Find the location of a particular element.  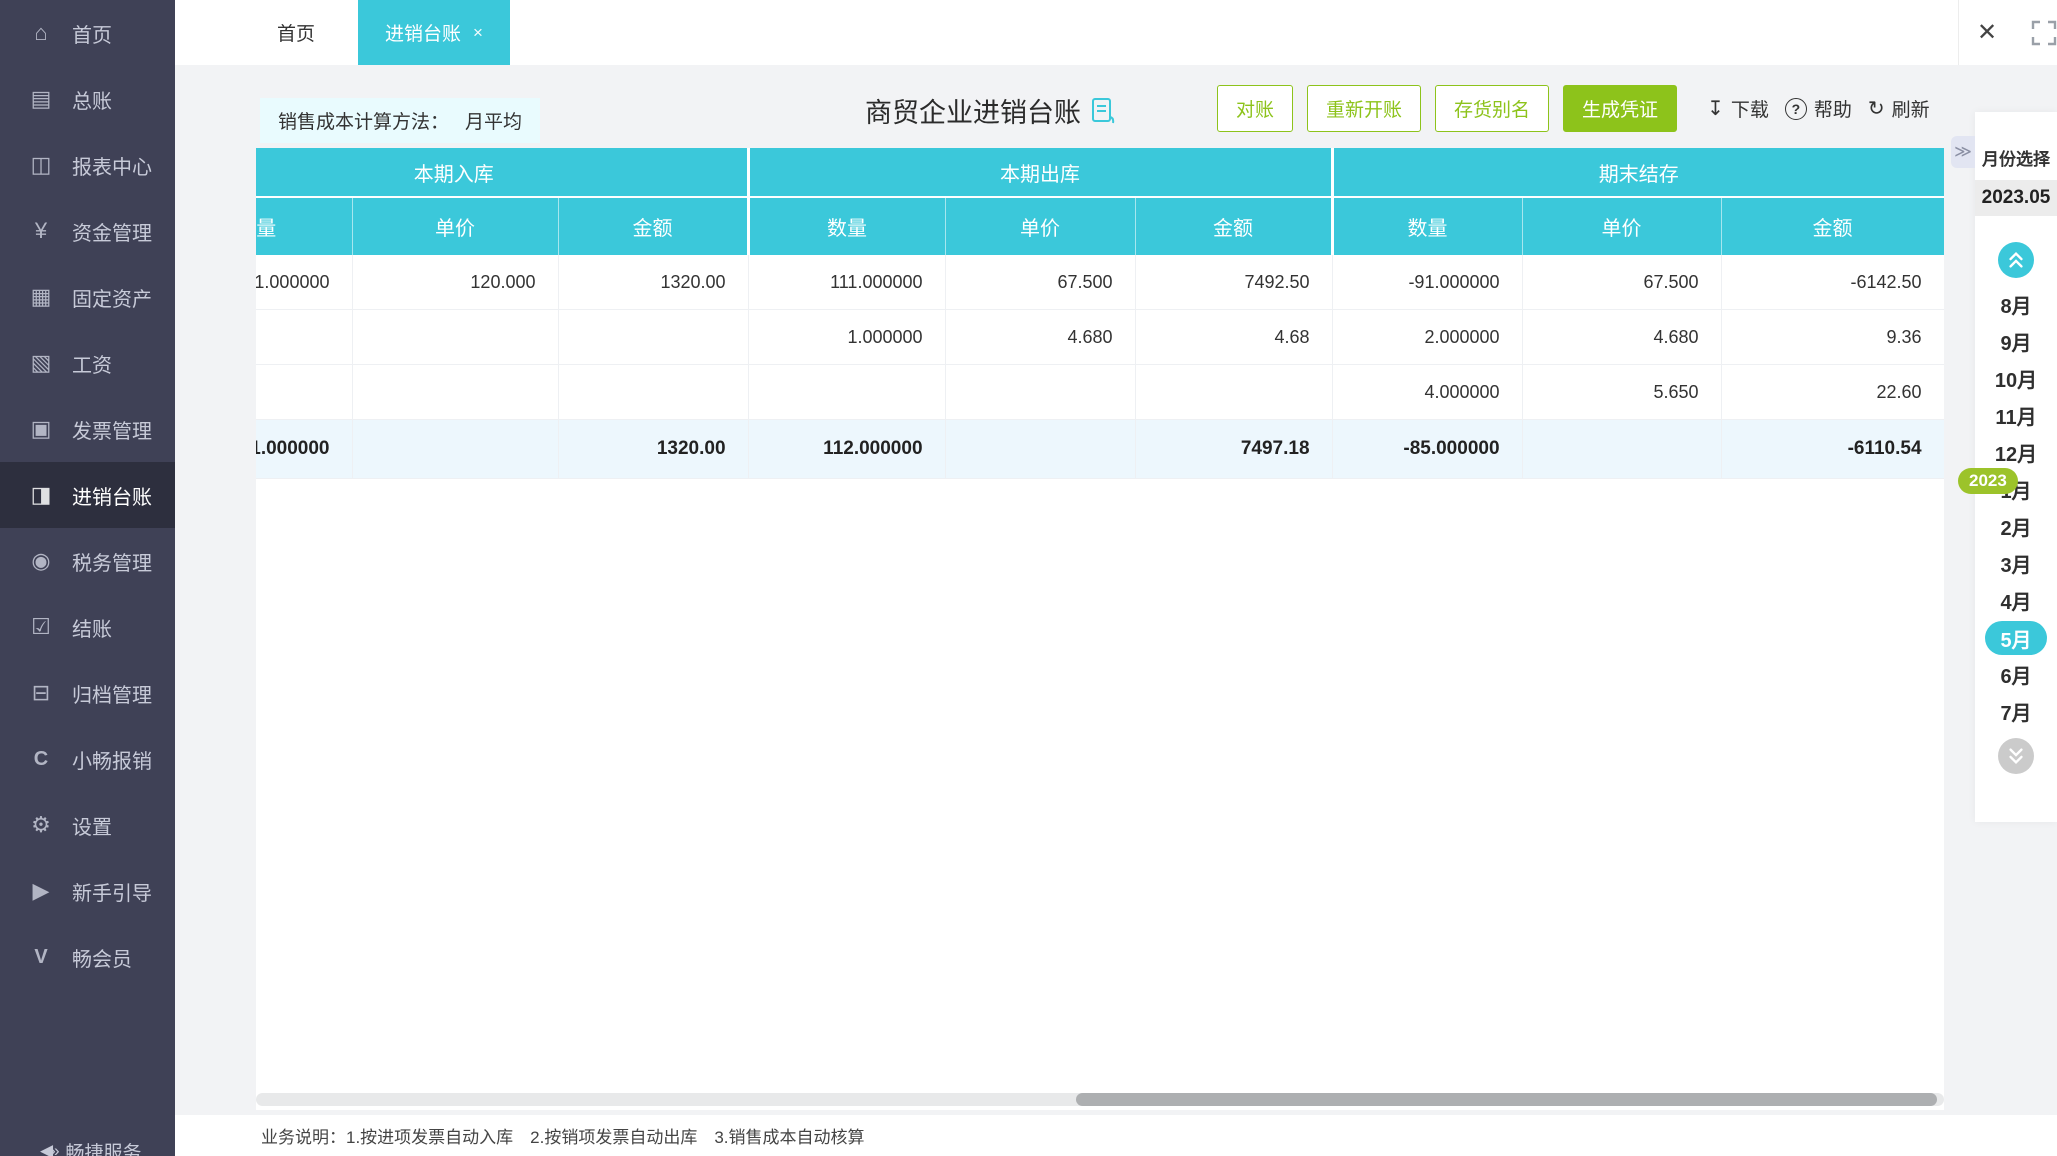

horizontal-scrollbar is located at coordinates (1100, 1099).